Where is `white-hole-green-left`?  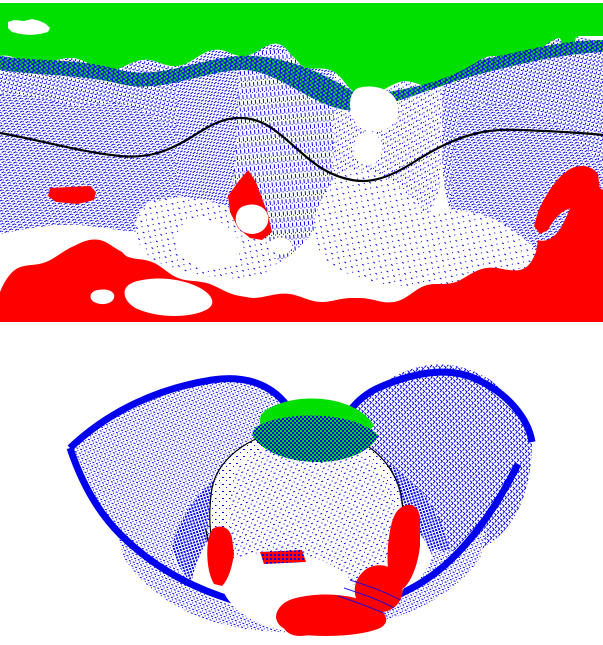
white-hole-green-left is located at coordinates (29, 27).